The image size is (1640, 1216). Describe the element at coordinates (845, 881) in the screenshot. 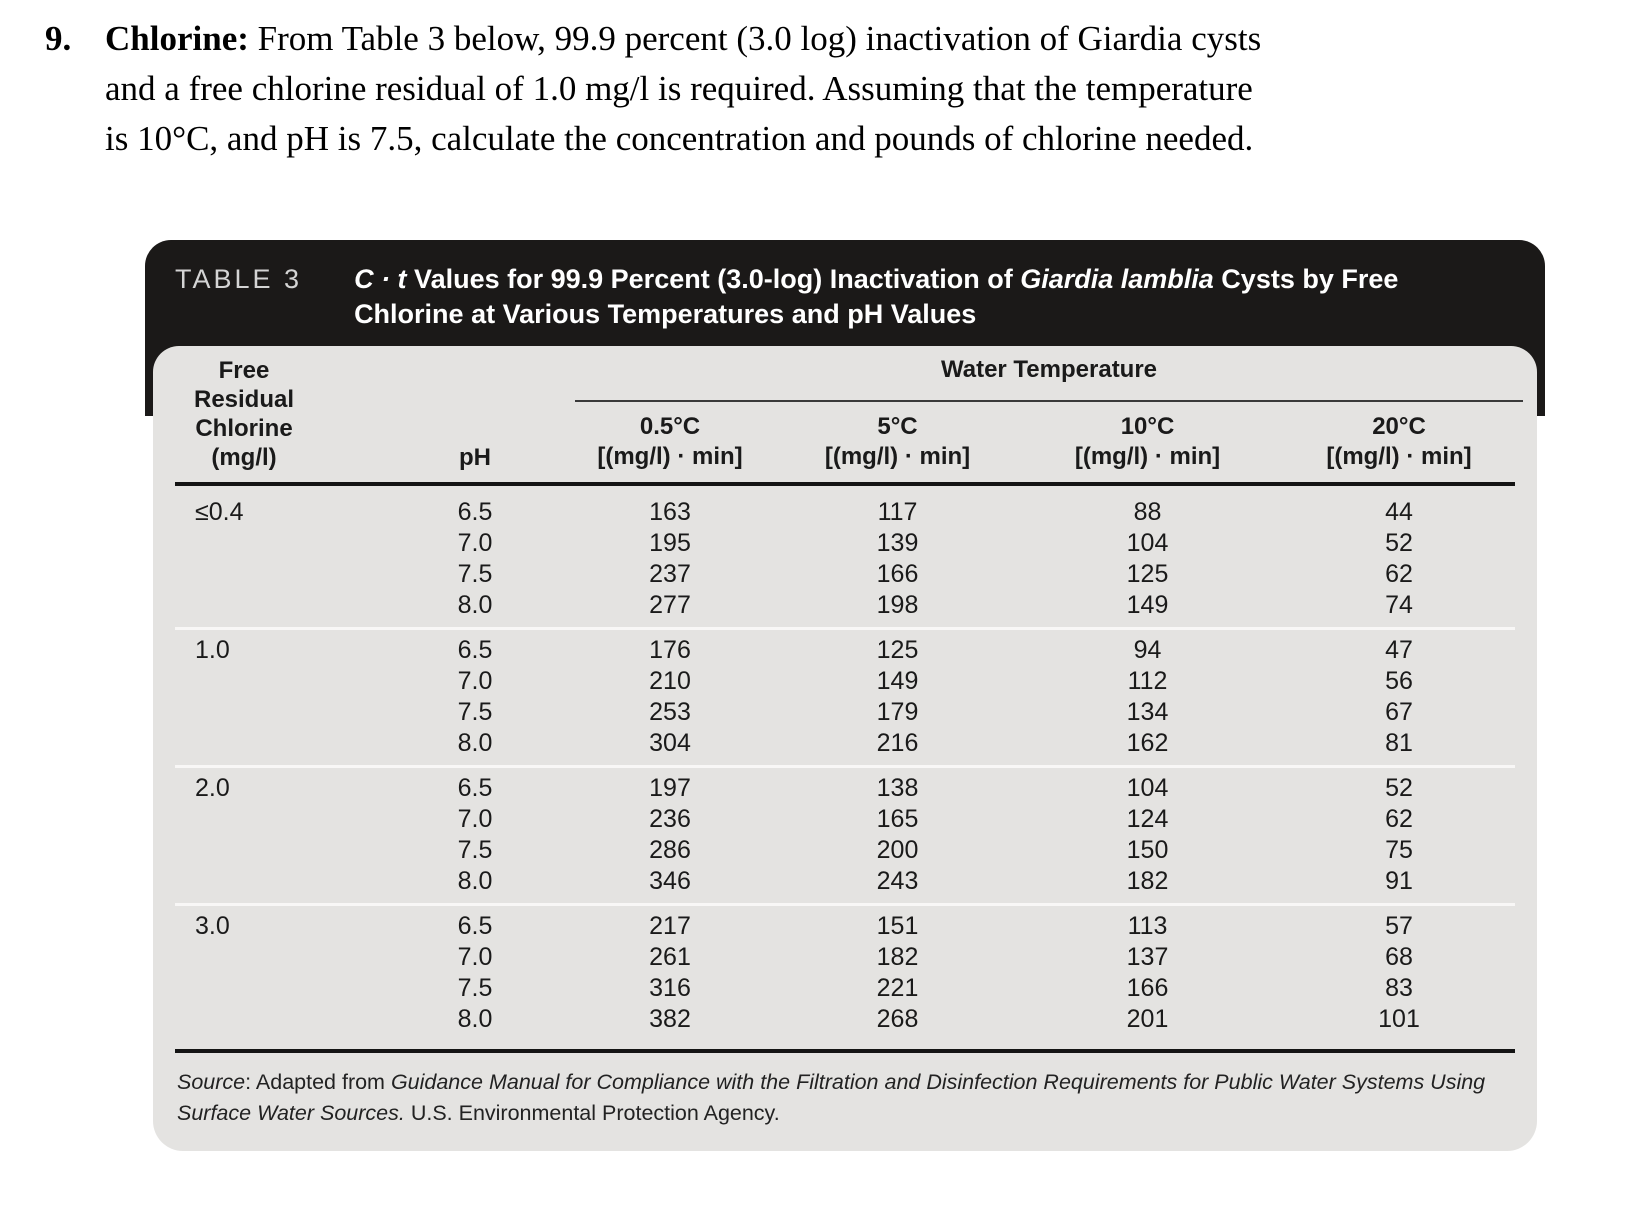

I see `table-row: 8.0 346 243 182 91` at that location.